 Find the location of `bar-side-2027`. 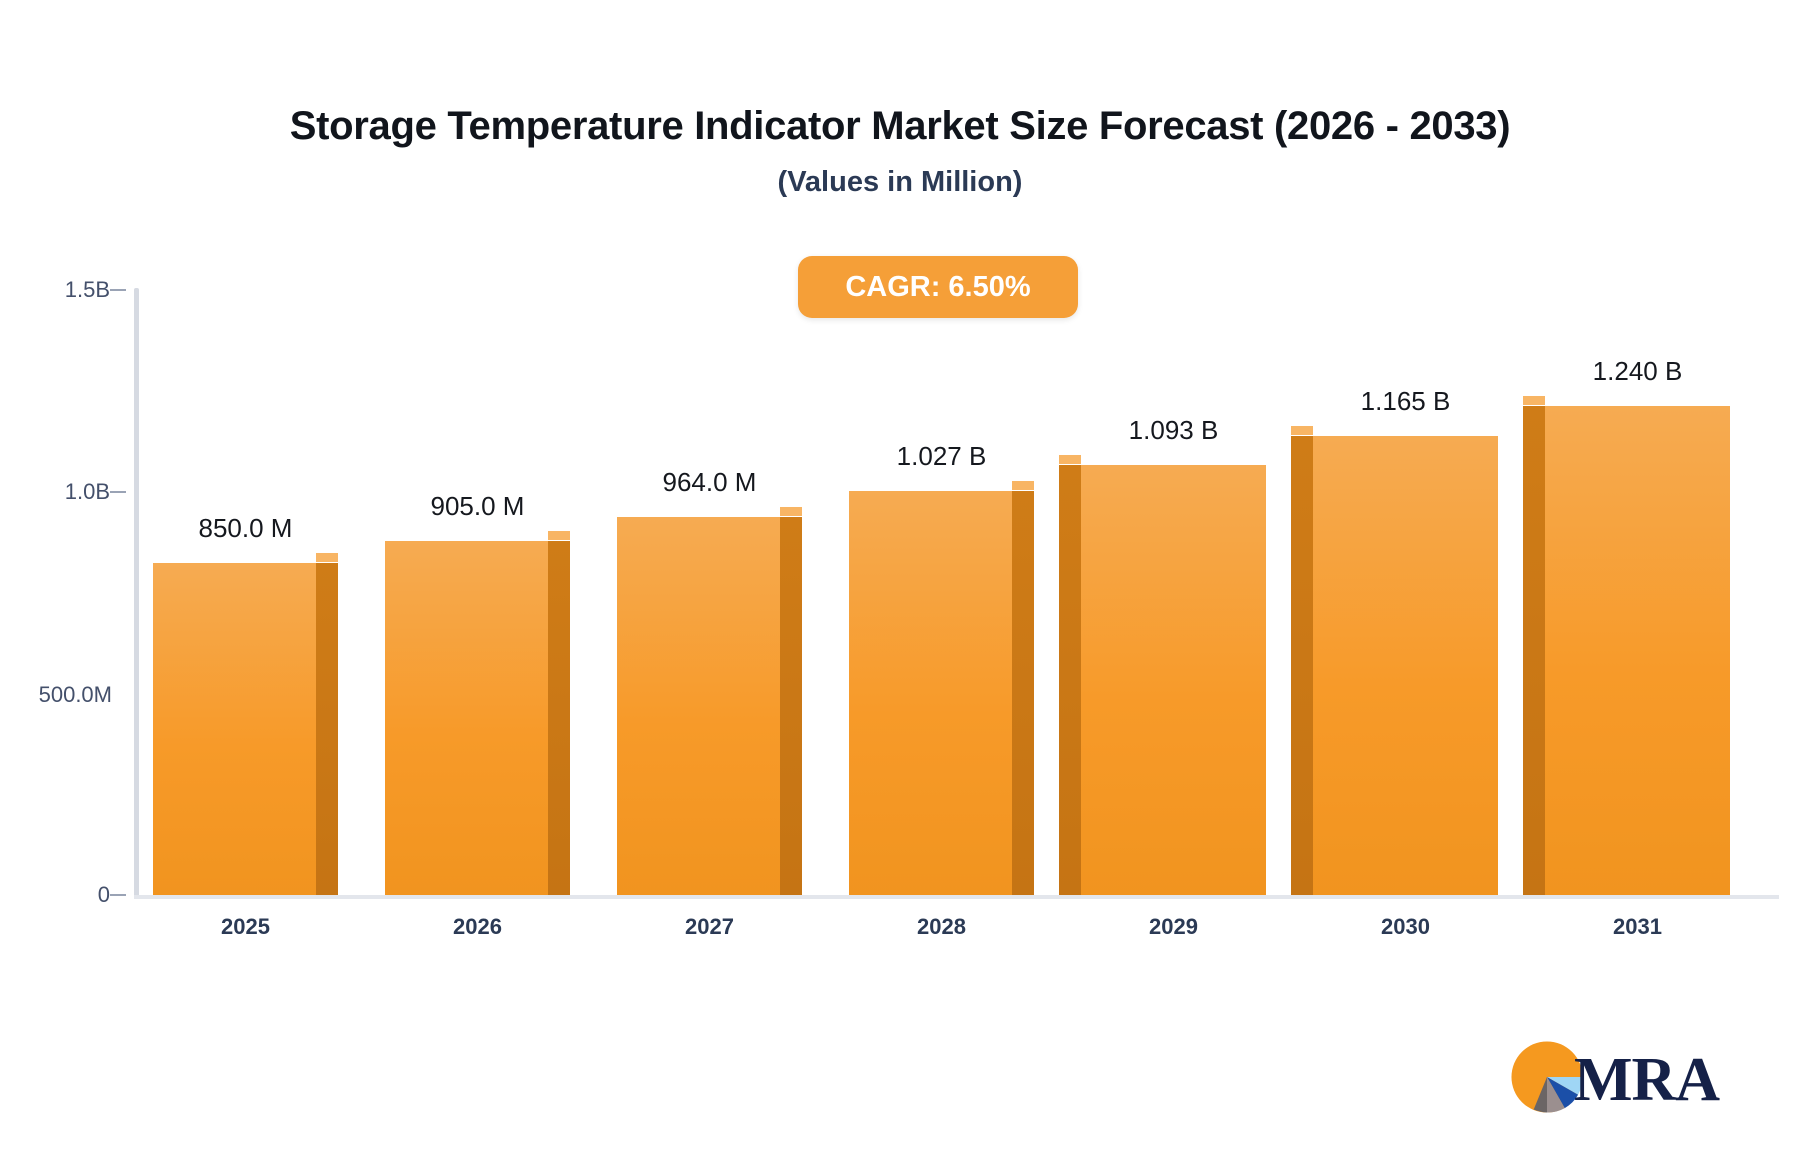

bar-side-2027 is located at coordinates (791, 706).